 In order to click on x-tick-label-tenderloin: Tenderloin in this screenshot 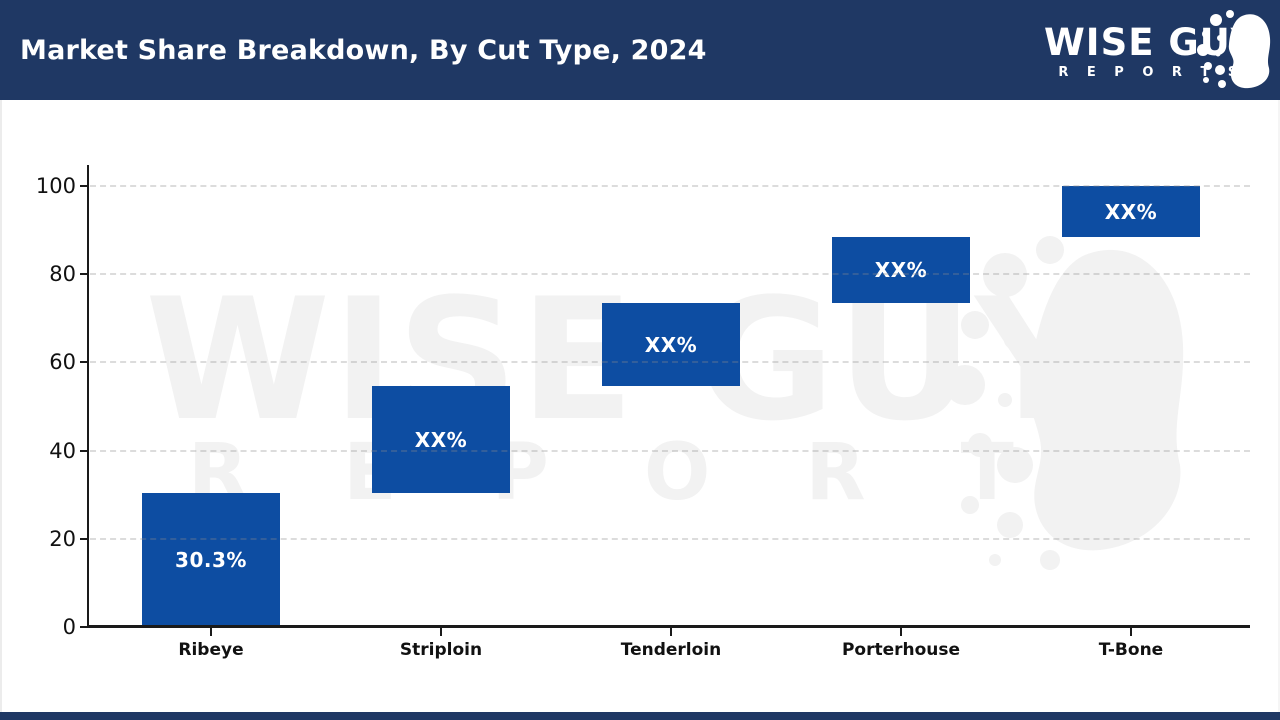, I will do `click(671, 650)`.